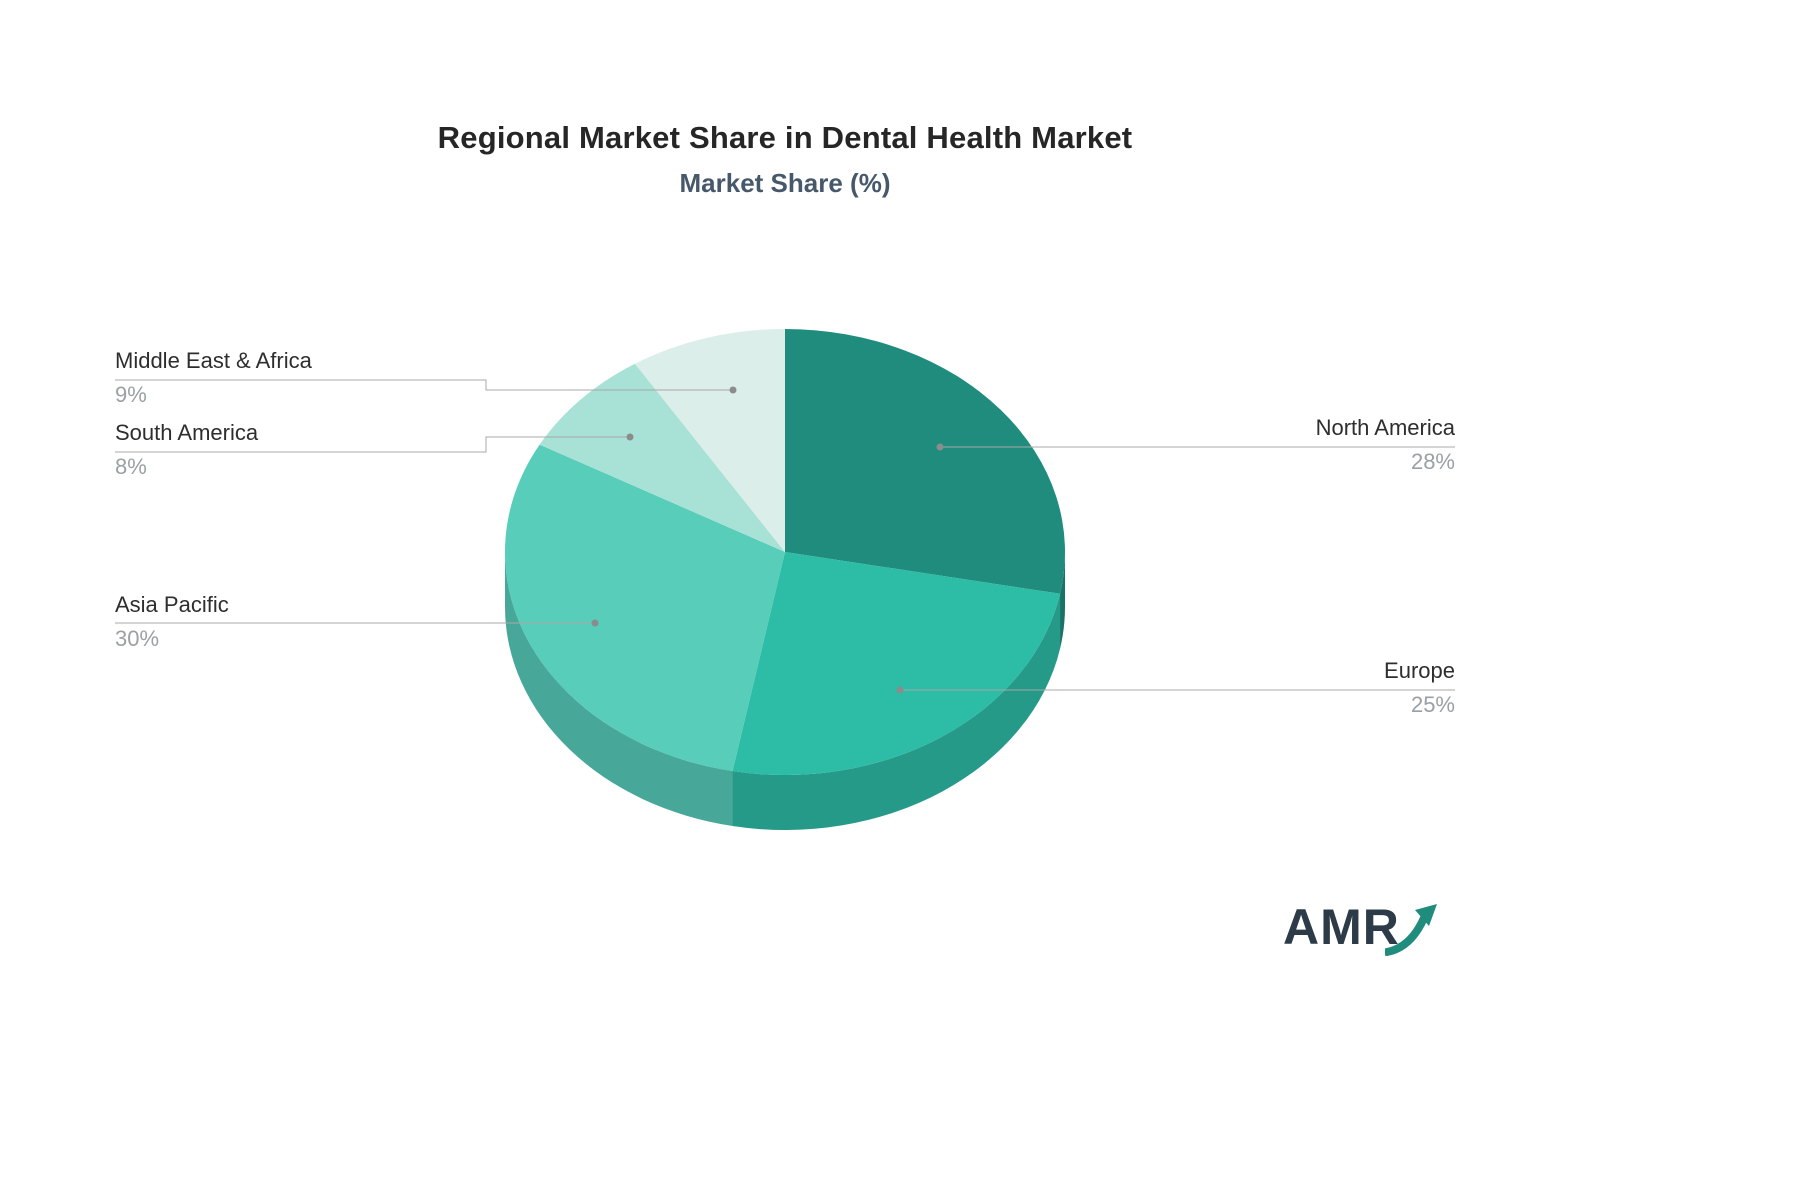  Describe the element at coordinates (785, 183) in the screenshot. I see `chart-subtitle: Market Share (%)` at that location.